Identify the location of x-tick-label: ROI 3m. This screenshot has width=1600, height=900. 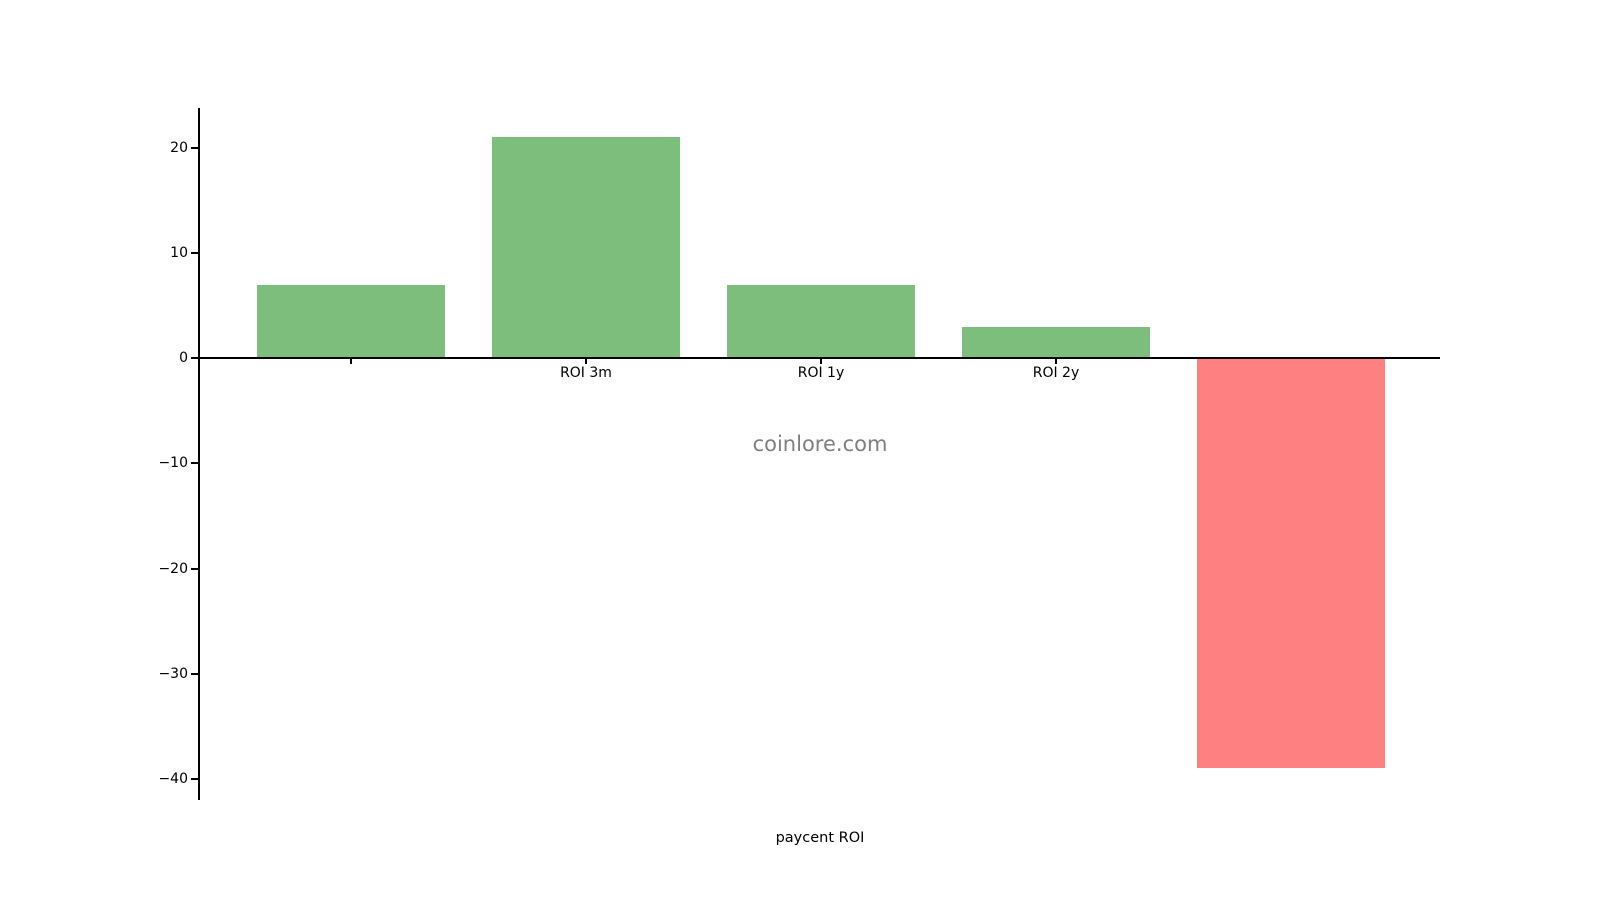
(586, 373).